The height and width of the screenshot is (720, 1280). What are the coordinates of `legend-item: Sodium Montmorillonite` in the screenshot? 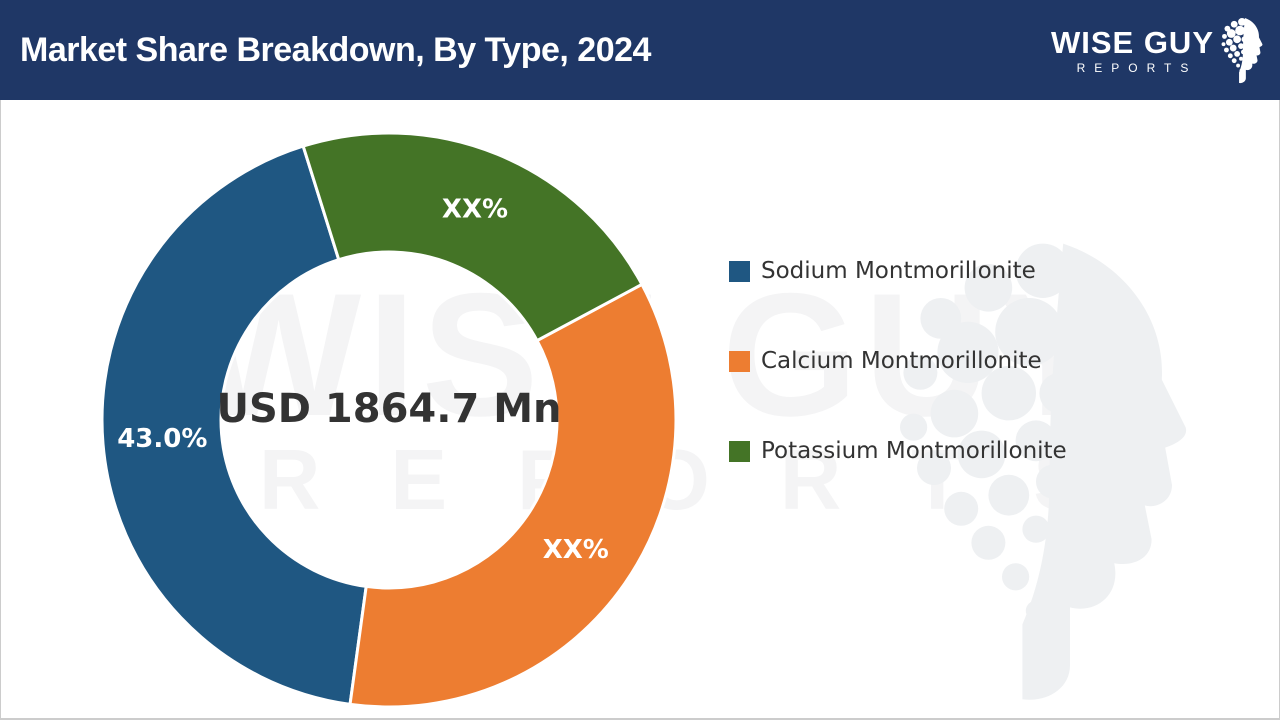 It's located at (898, 271).